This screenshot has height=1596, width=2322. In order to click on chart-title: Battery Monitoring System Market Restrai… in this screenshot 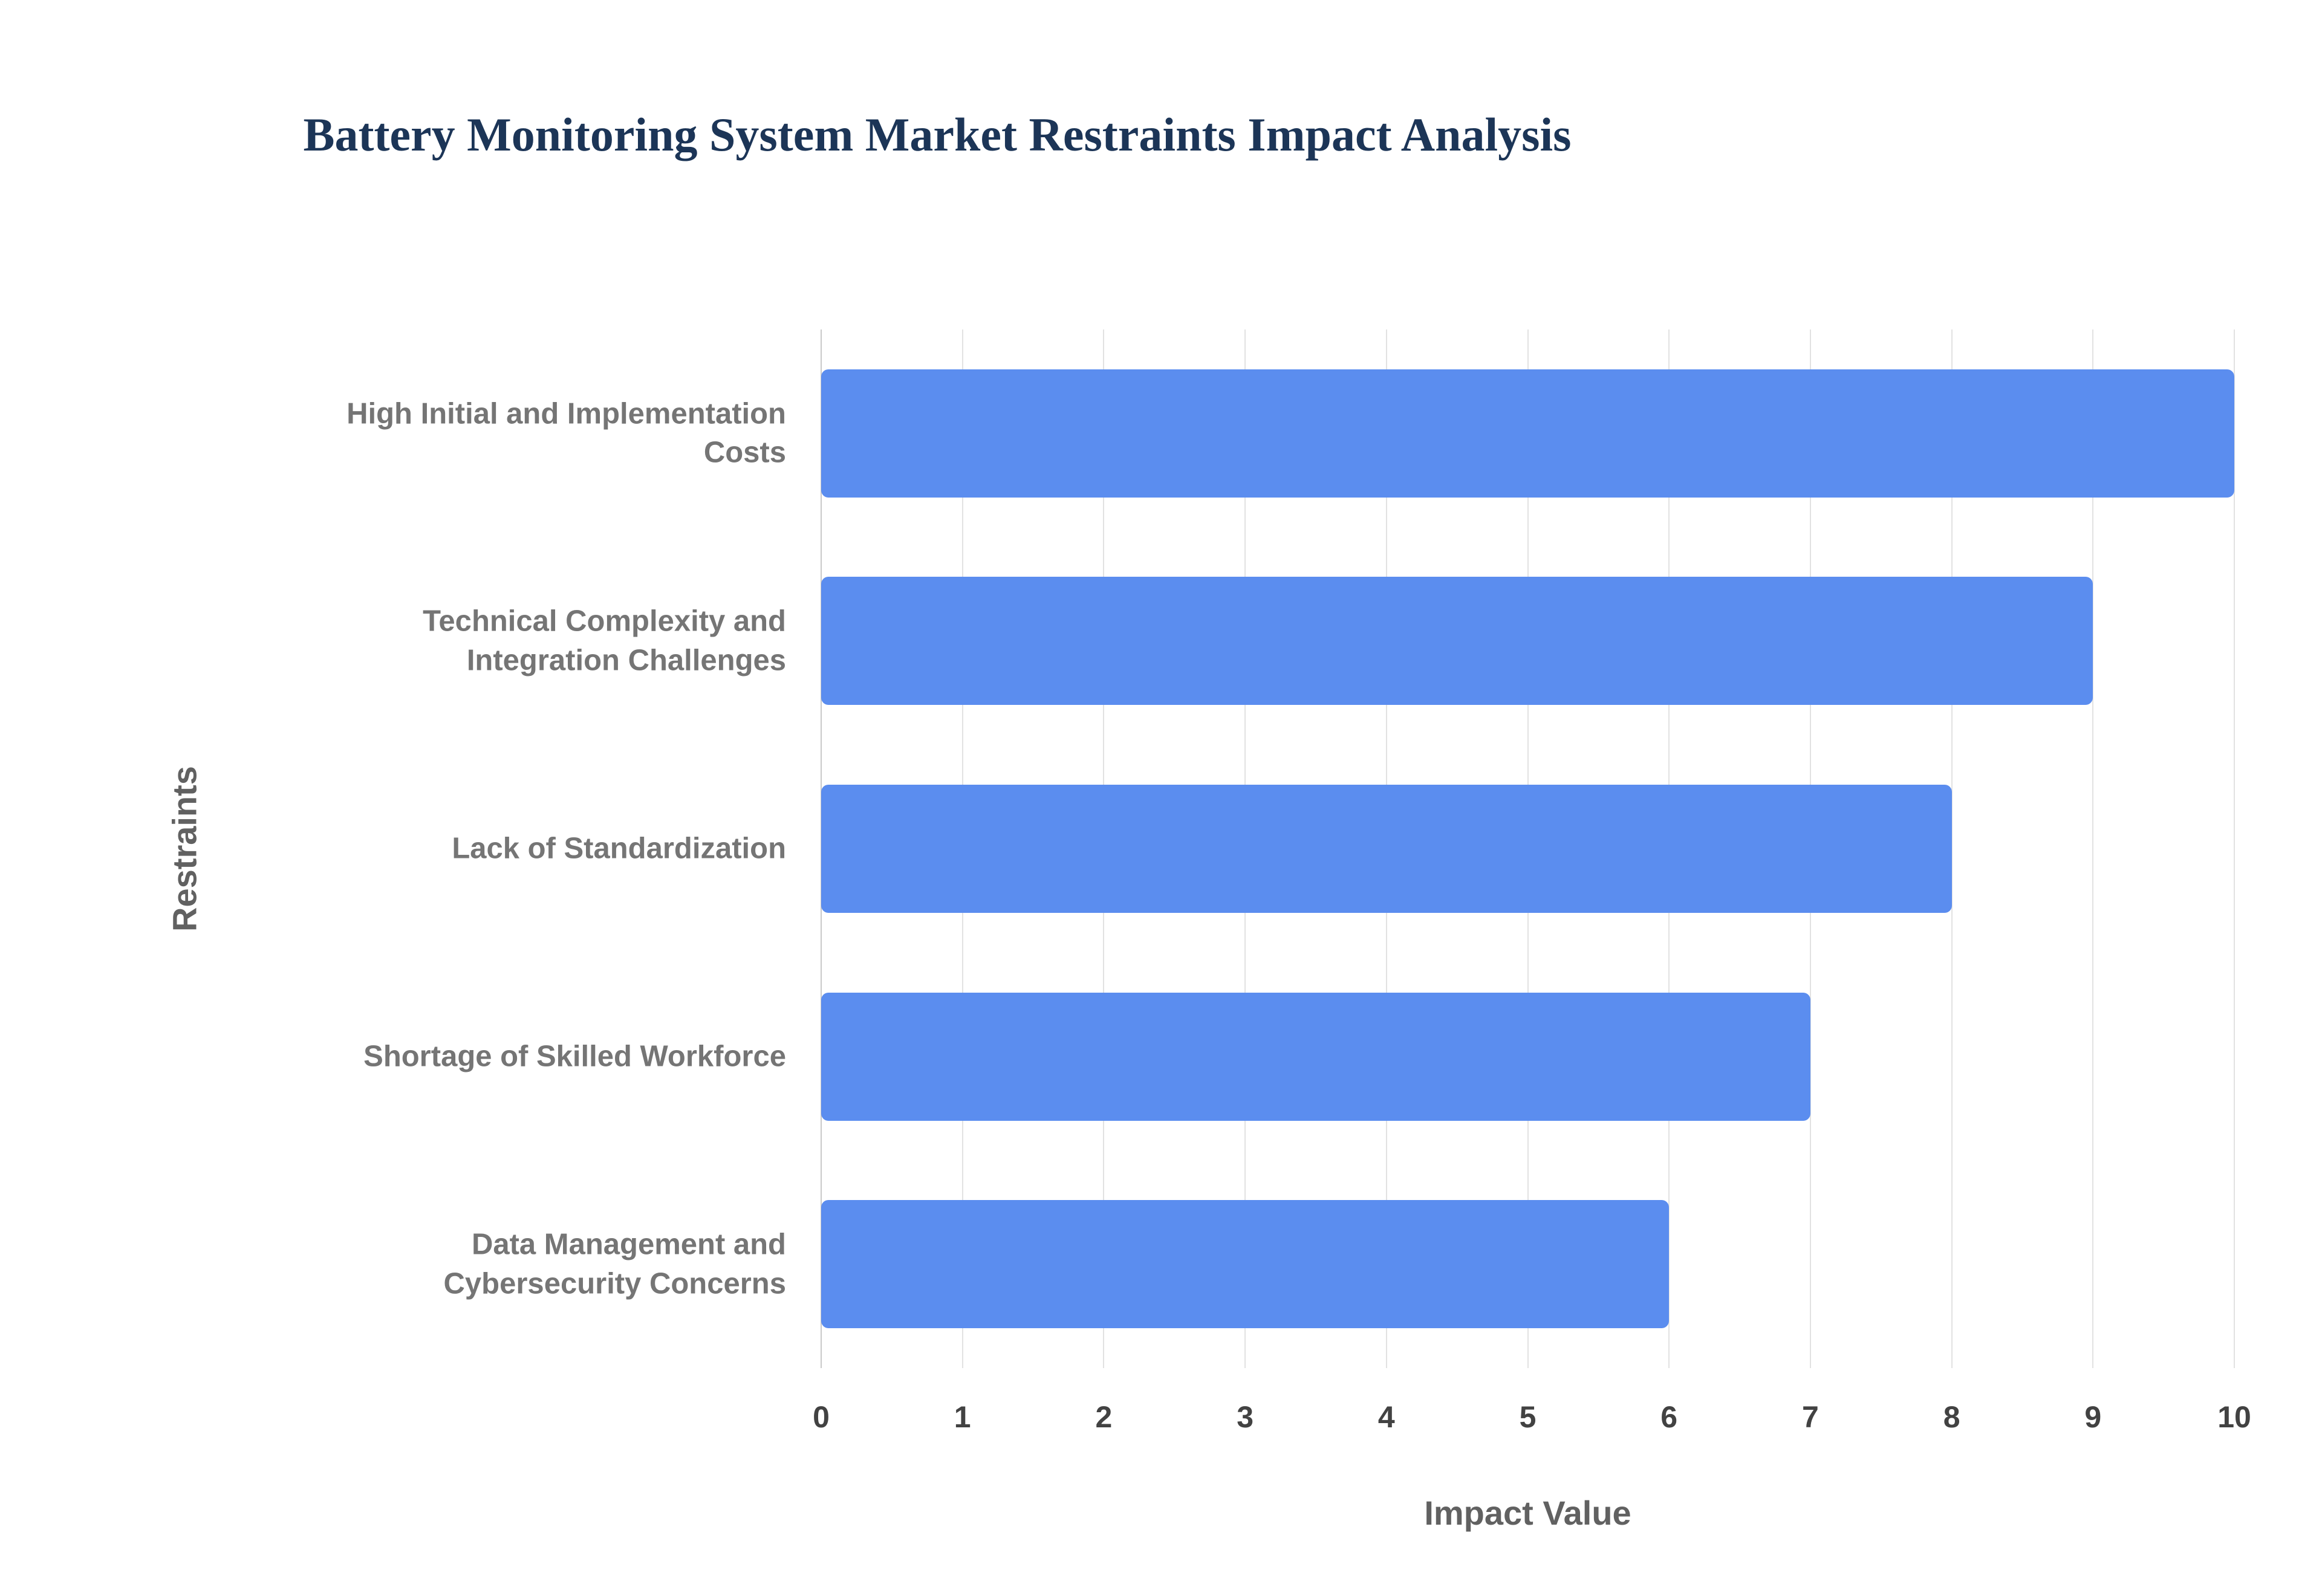, I will do `click(937, 134)`.